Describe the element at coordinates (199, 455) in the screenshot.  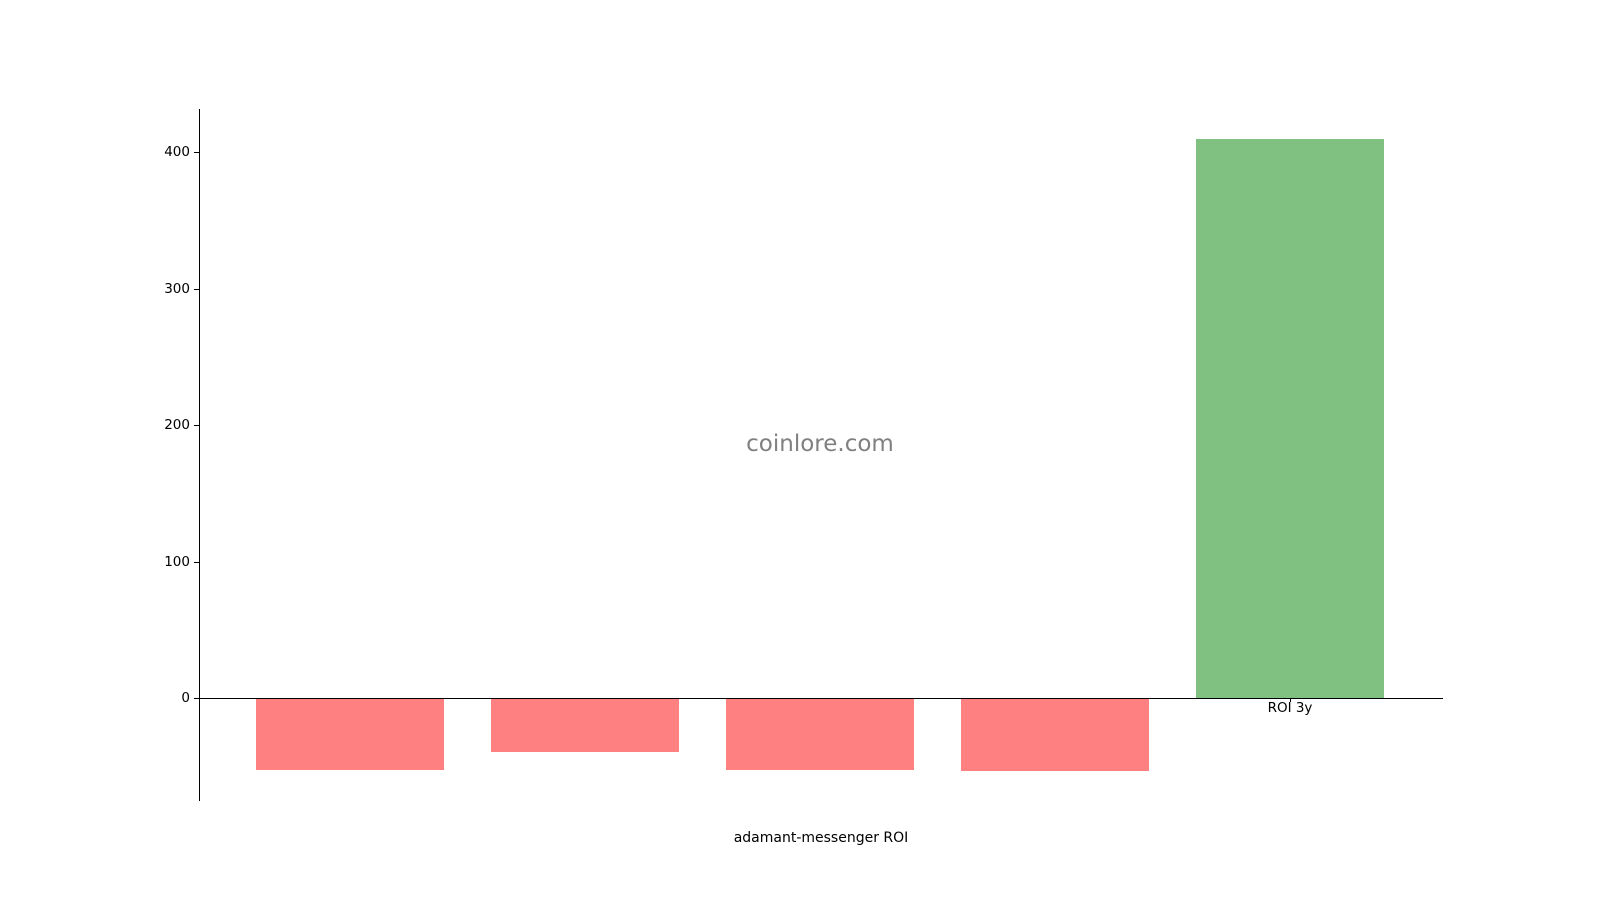
I see `y-axis-spine` at that location.